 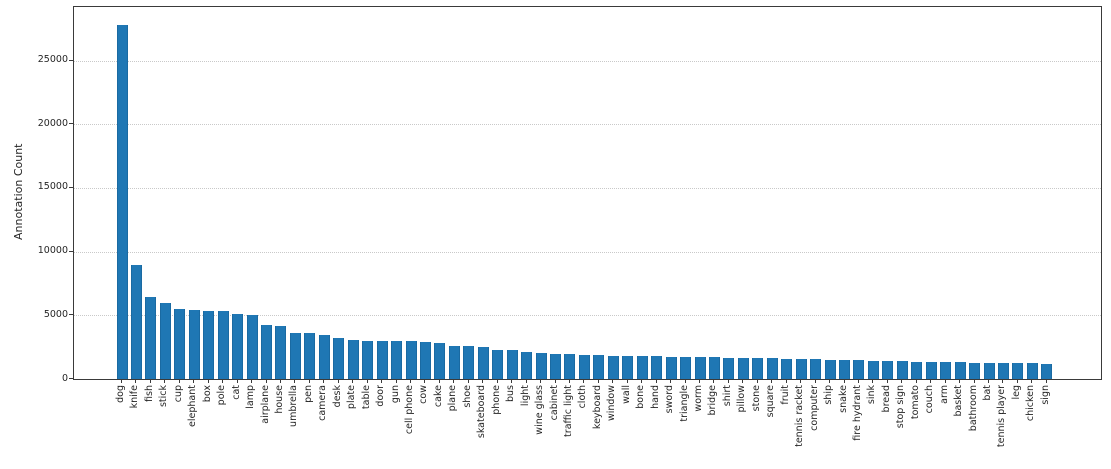 I want to click on x-tick-label: couch, so click(x=930, y=399).